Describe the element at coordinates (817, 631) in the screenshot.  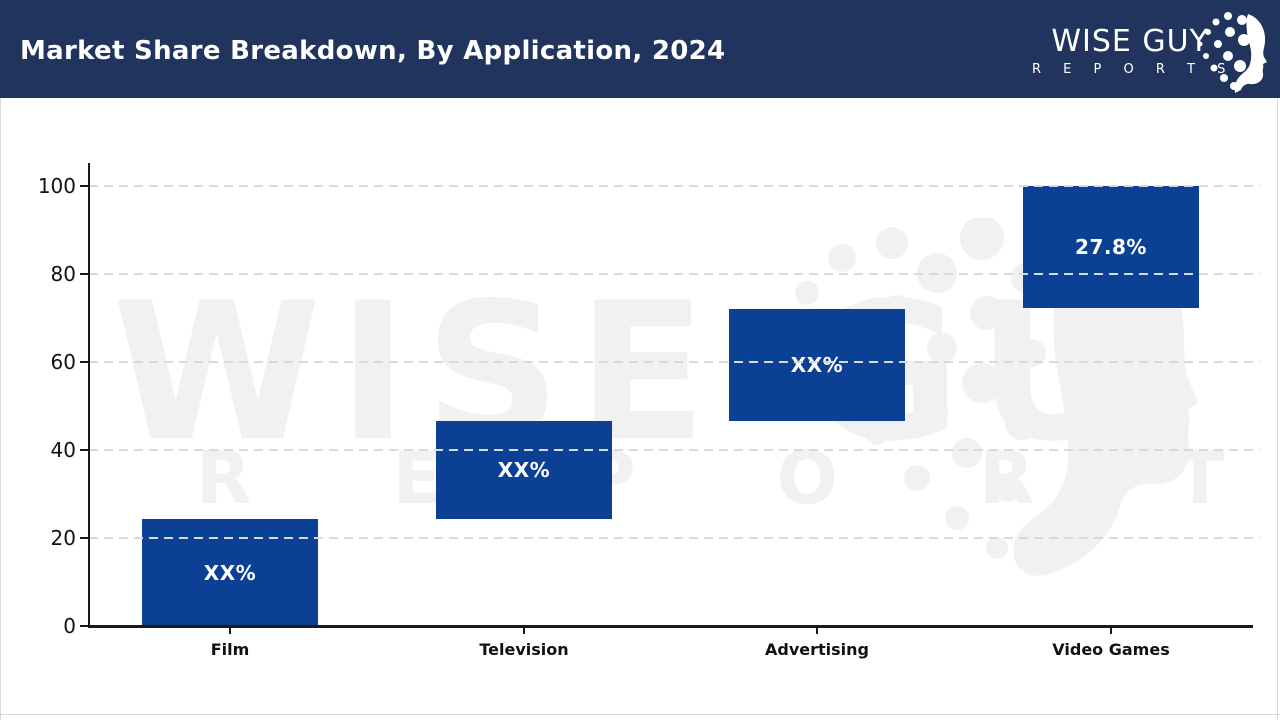
I see `x-tick-advertising` at that location.